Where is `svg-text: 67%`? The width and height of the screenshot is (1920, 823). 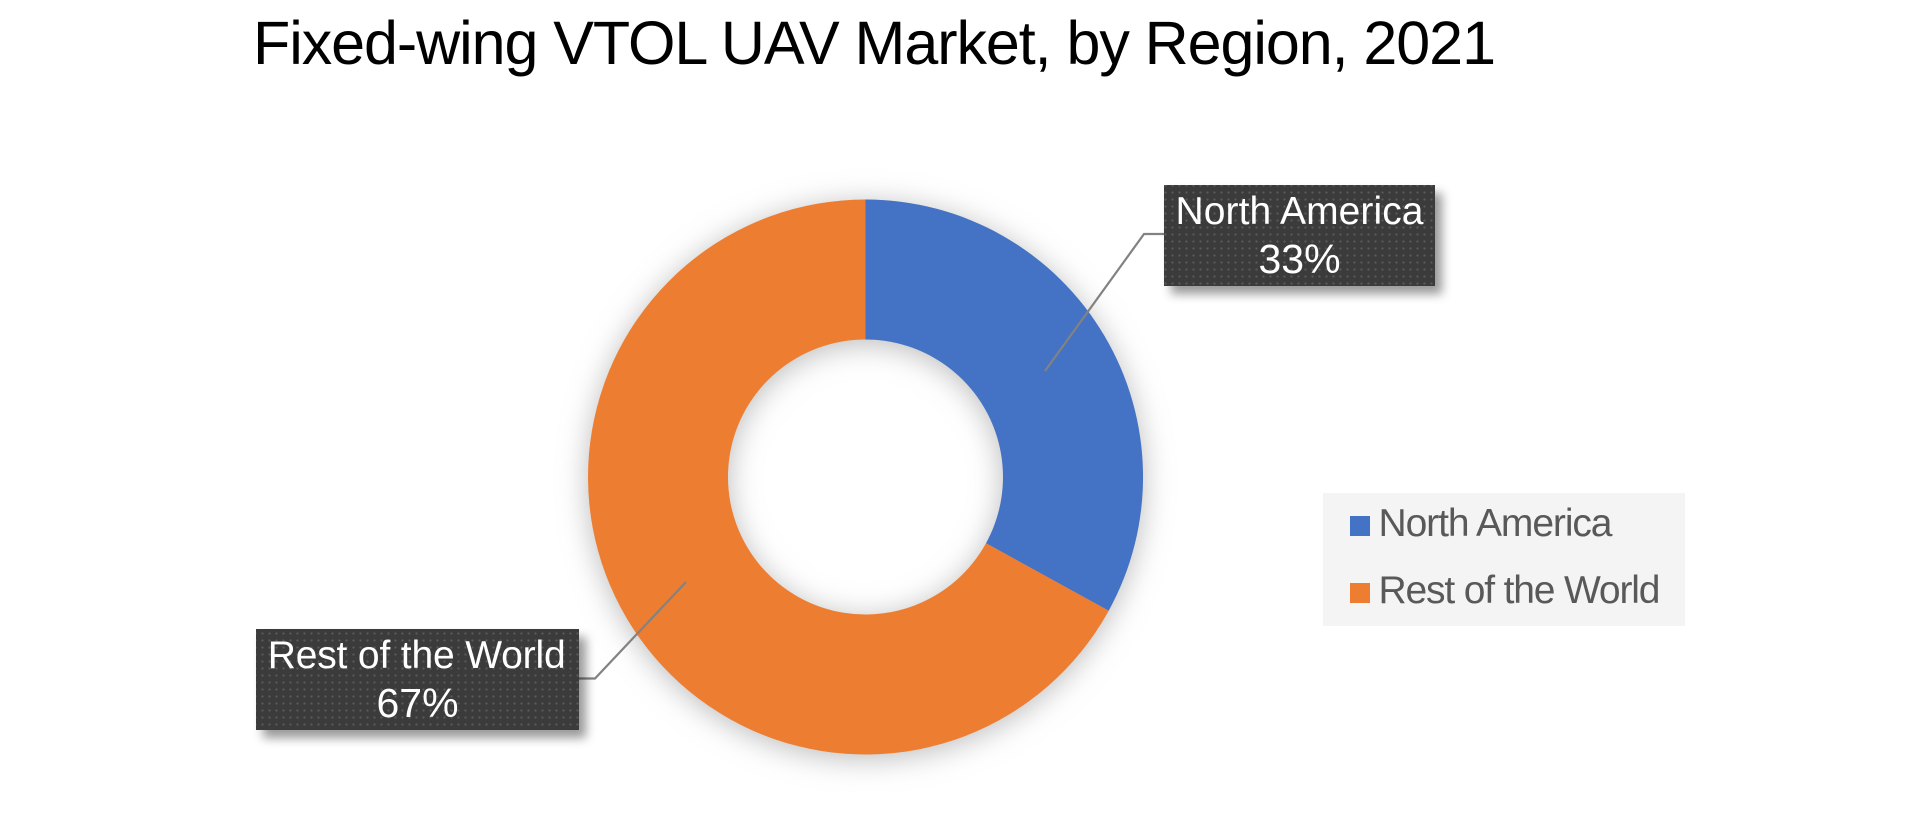
svg-text: 67% is located at coordinates (417, 703).